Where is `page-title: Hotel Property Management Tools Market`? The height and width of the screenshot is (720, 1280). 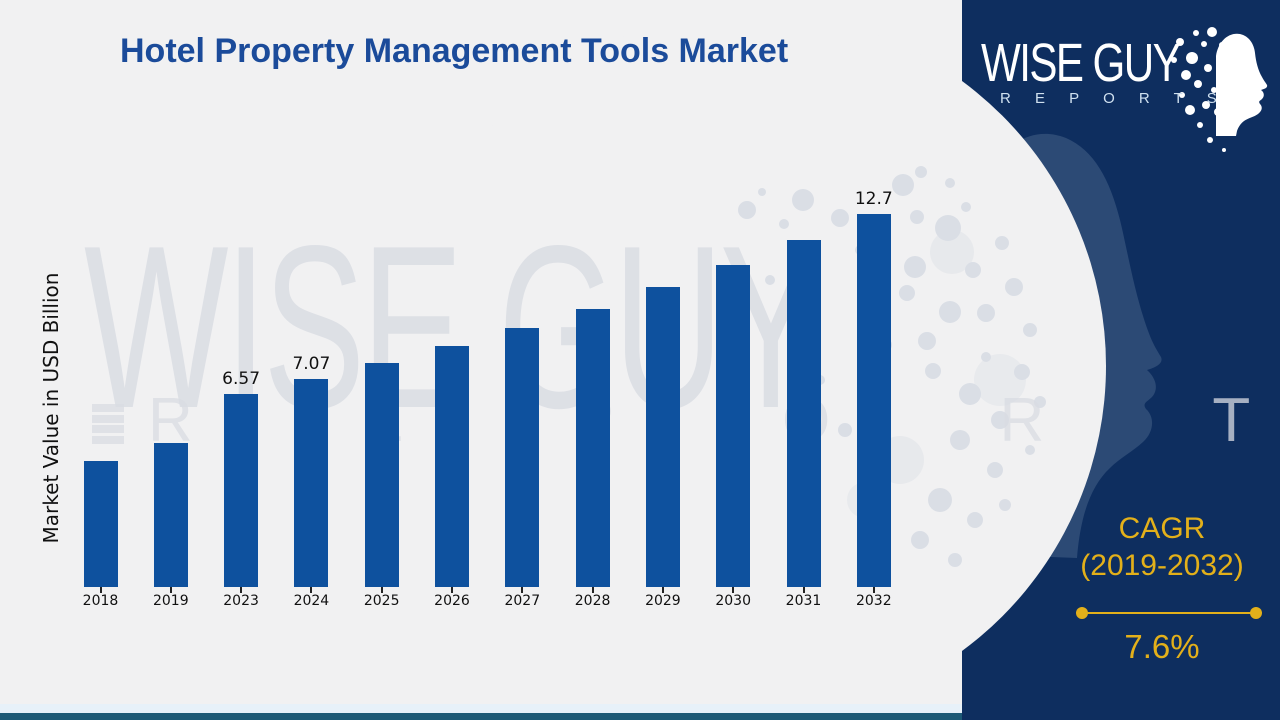
page-title: Hotel Property Management Tools Market is located at coordinates (454, 51).